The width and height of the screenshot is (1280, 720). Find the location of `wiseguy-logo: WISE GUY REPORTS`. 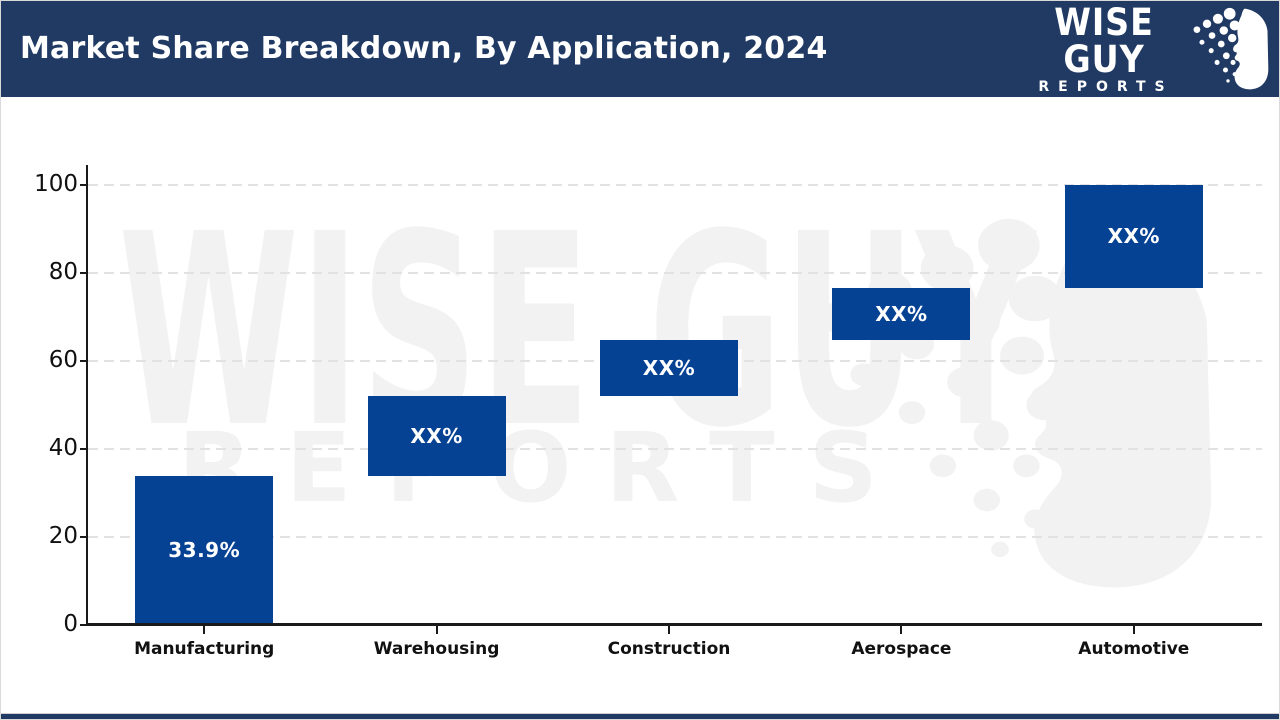

wiseguy-logo: WISE GUY REPORTS is located at coordinates (1141, 49).